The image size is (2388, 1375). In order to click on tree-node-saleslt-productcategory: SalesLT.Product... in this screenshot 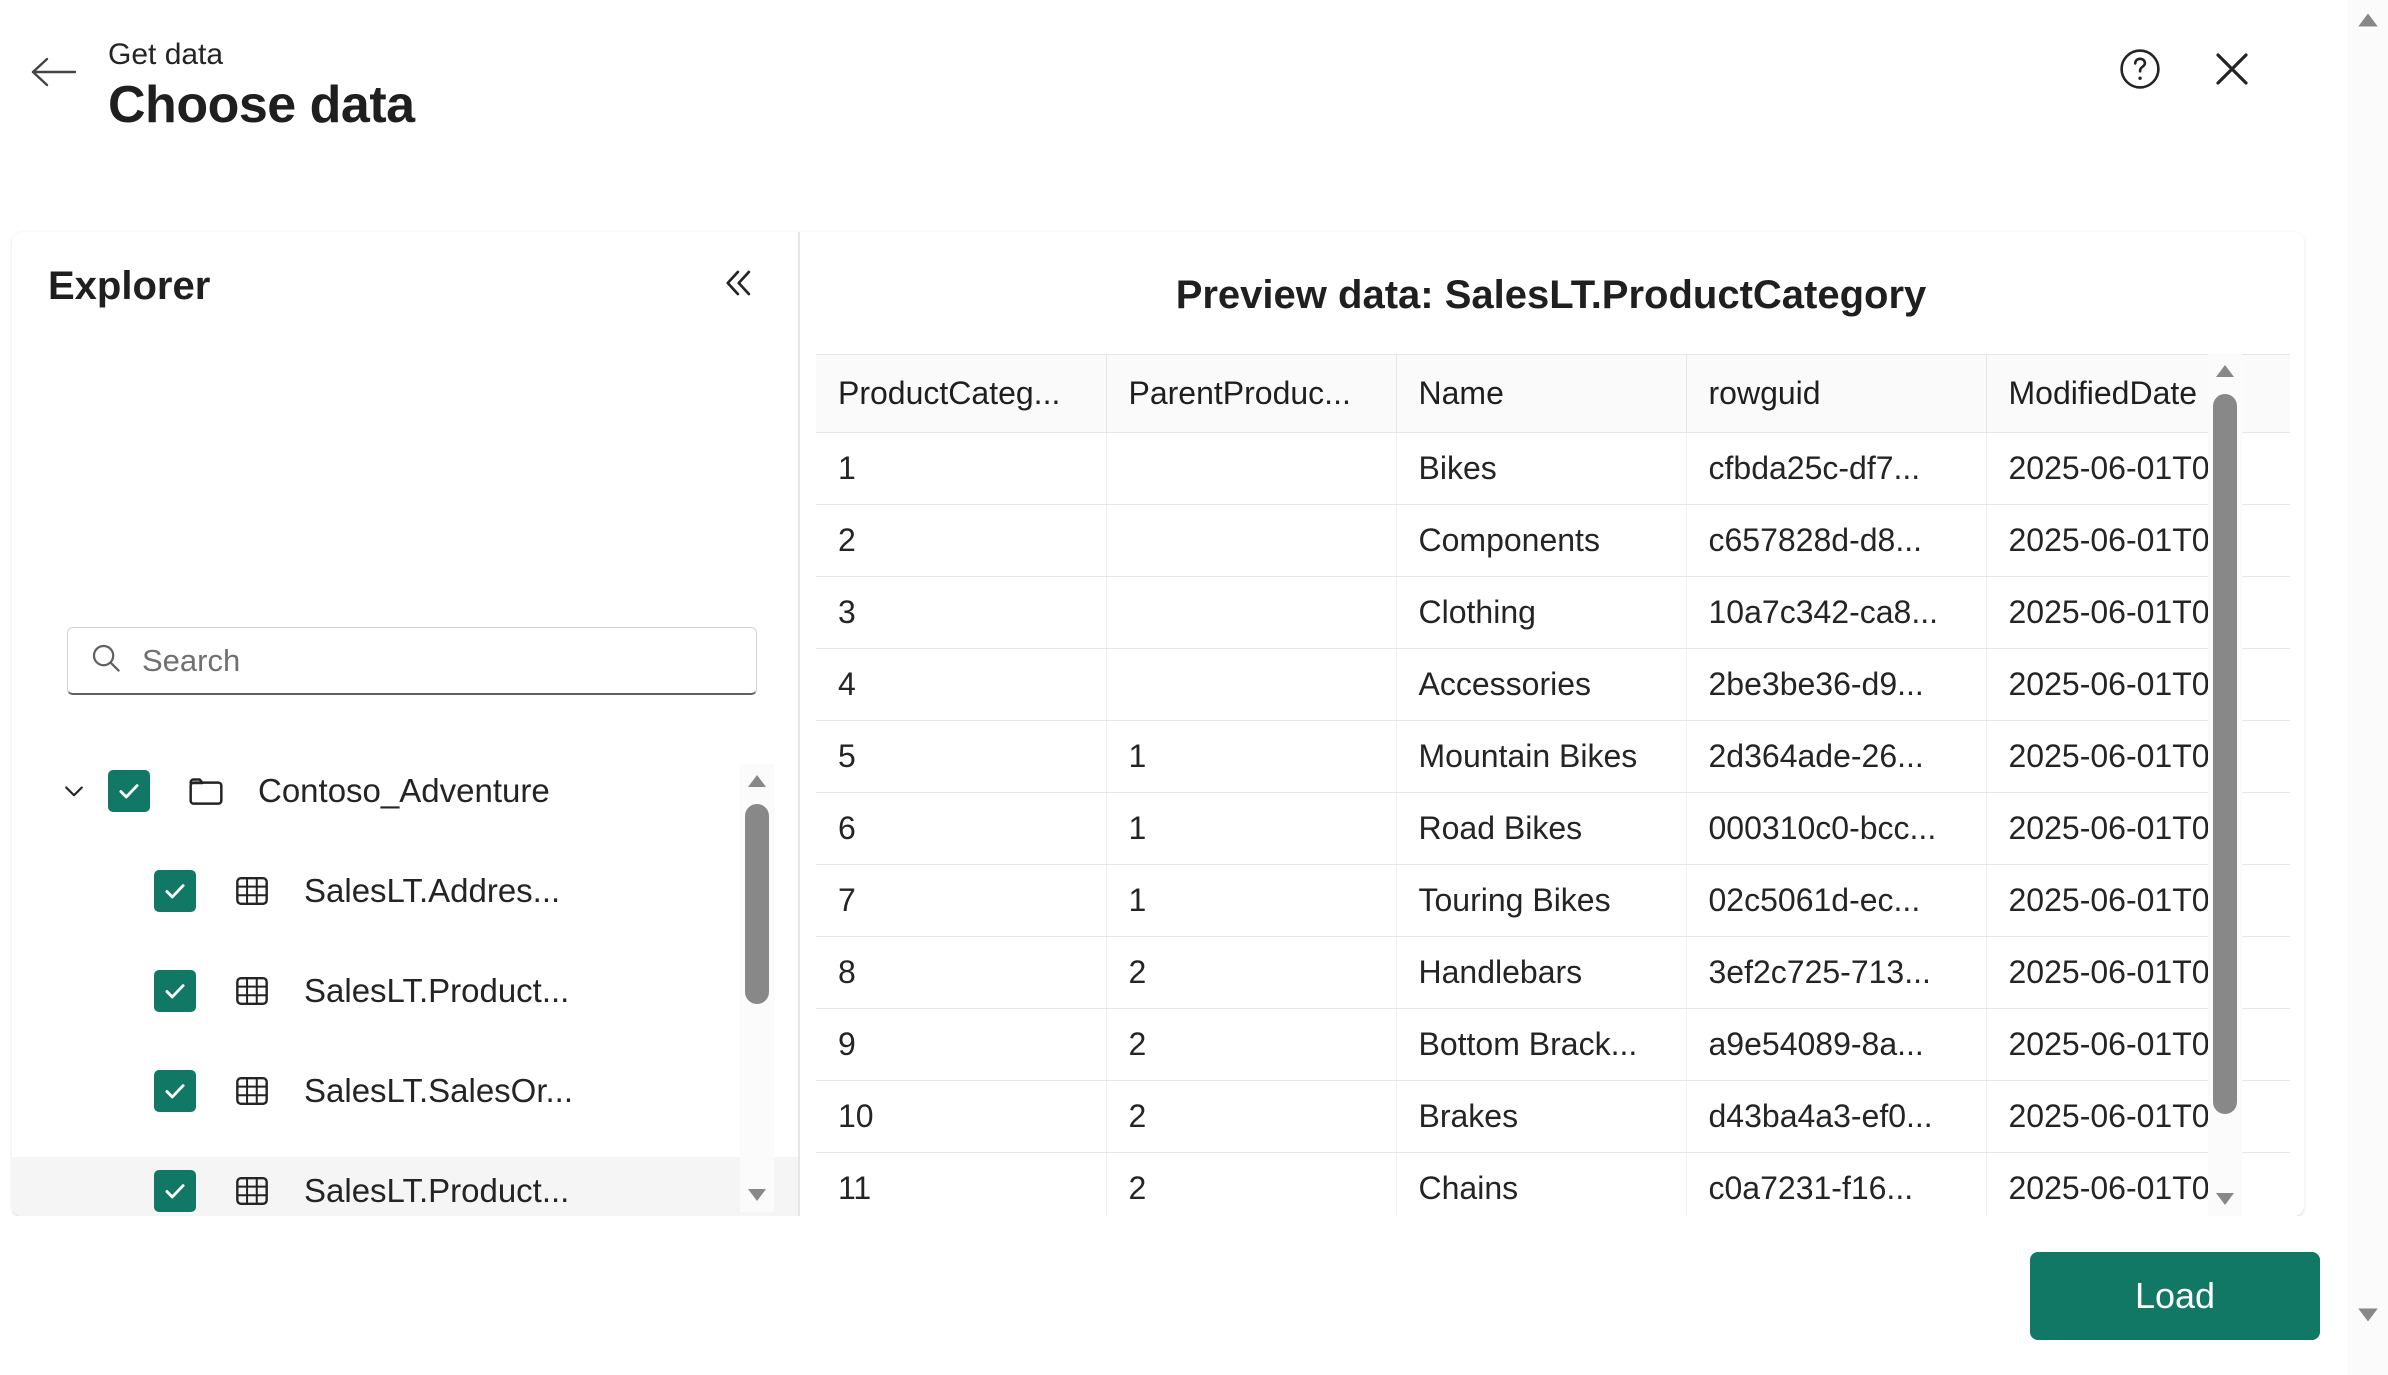, I will do `click(405, 1186)`.